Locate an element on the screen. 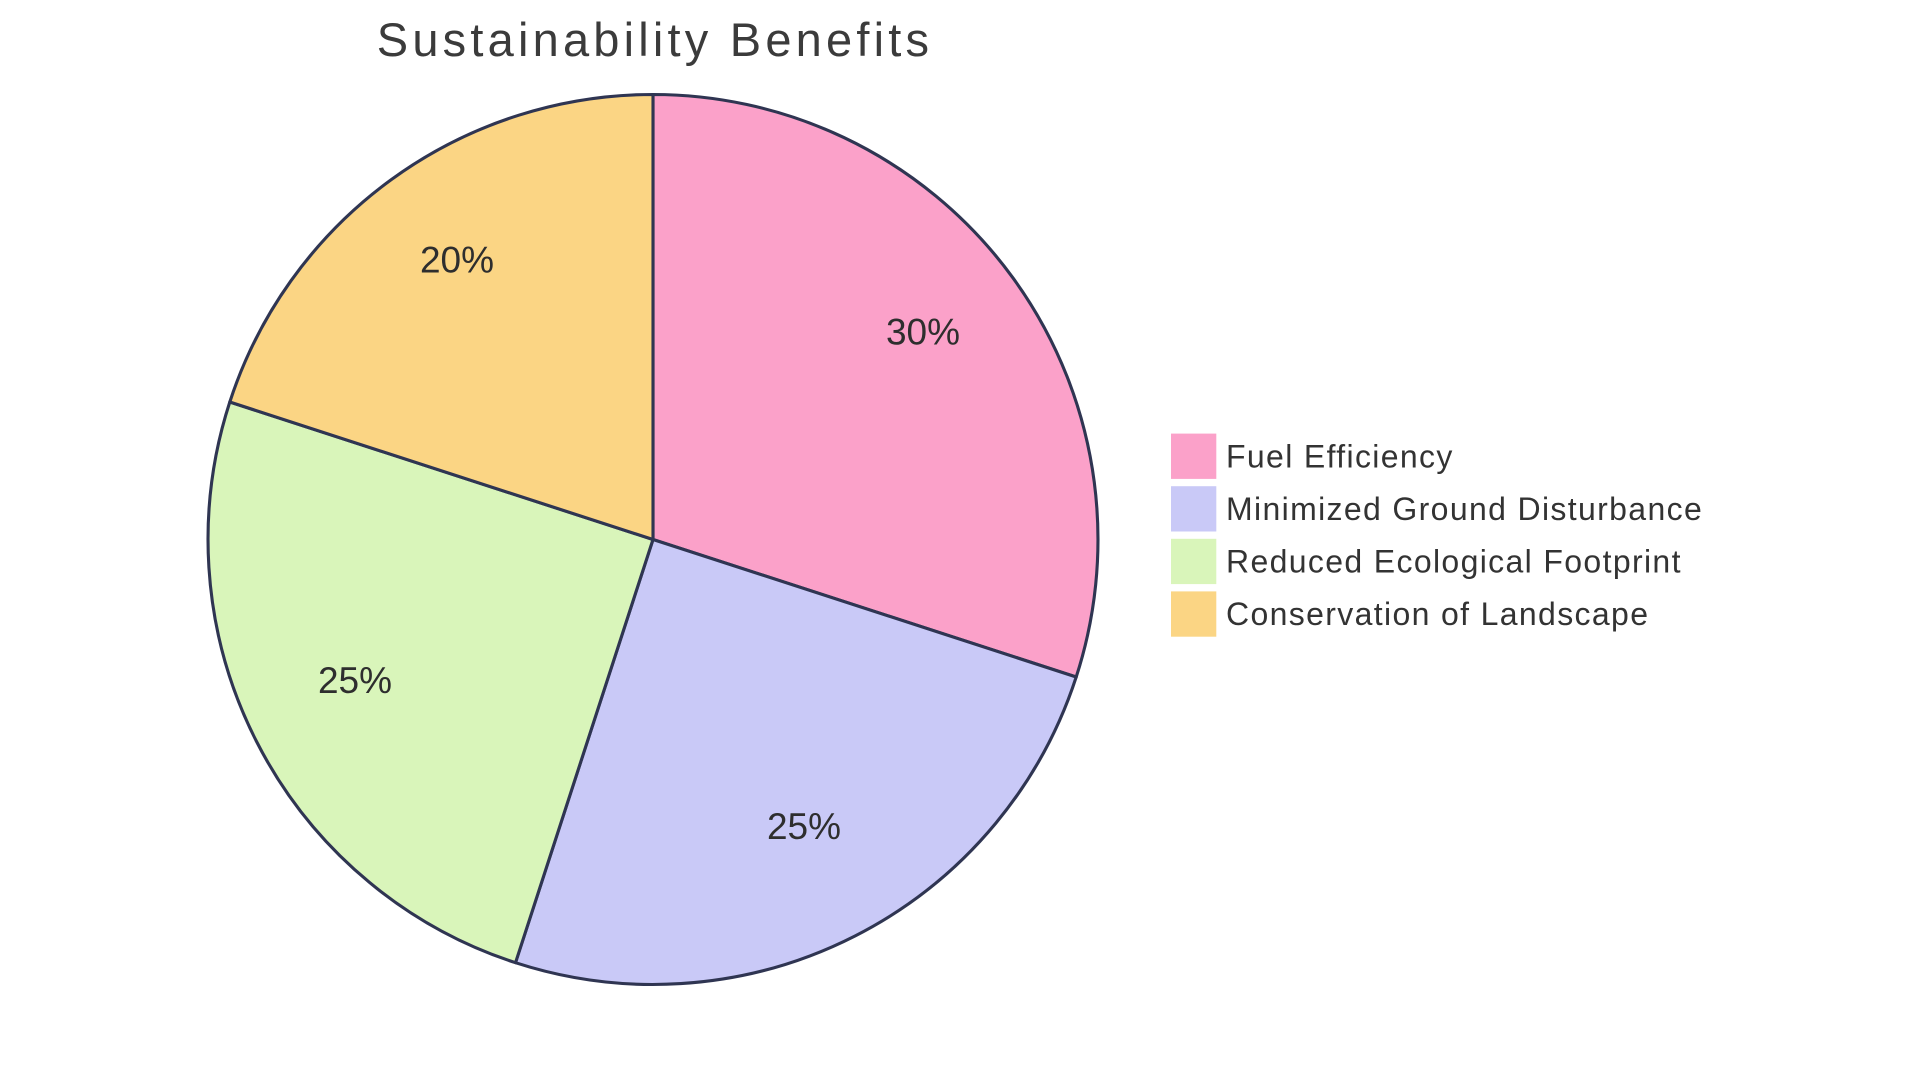  svg-text: Minimized Ground Disturbance is located at coordinates (1464, 509).